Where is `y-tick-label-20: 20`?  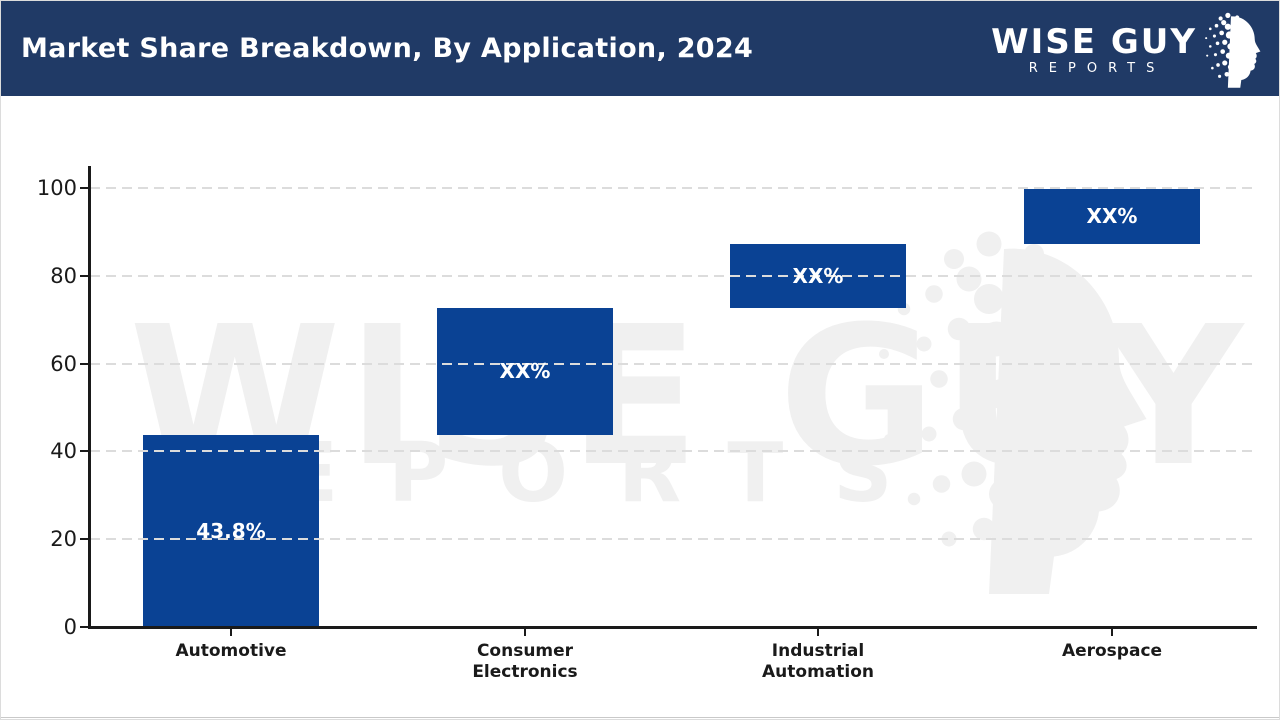
y-tick-label-20: 20 is located at coordinates (63, 539).